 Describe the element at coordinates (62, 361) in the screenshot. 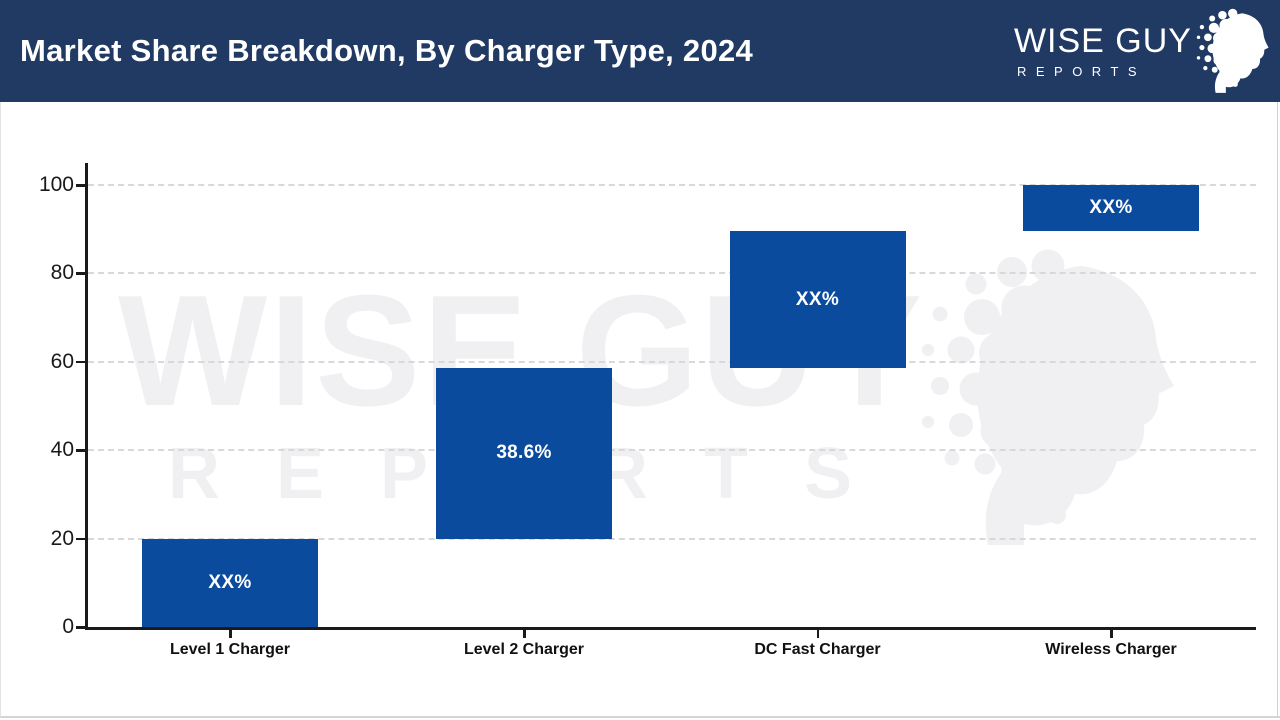

I see `y-tick-label: 60` at that location.